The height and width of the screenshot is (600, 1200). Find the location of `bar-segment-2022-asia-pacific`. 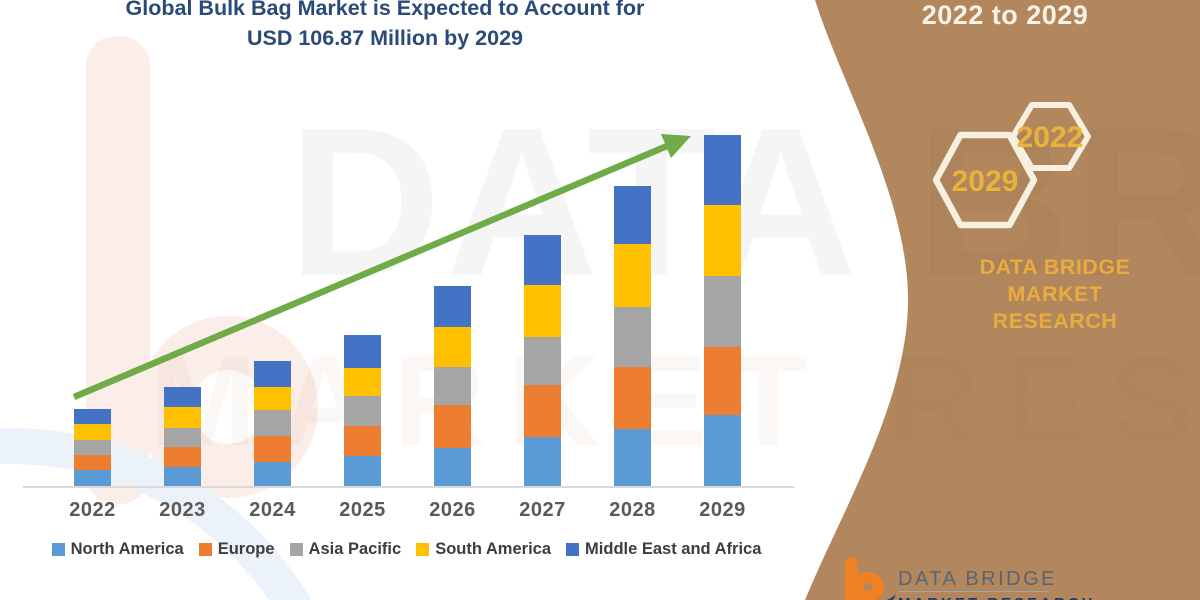

bar-segment-2022-asia-pacific is located at coordinates (92, 447).